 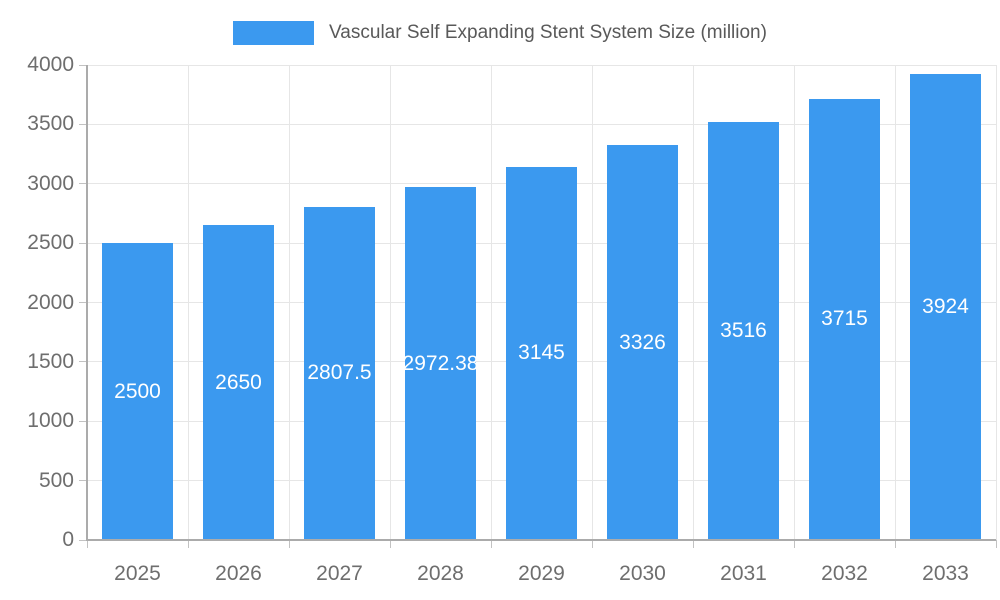 I want to click on x-axis-tick-label: 2027, so click(x=339, y=573).